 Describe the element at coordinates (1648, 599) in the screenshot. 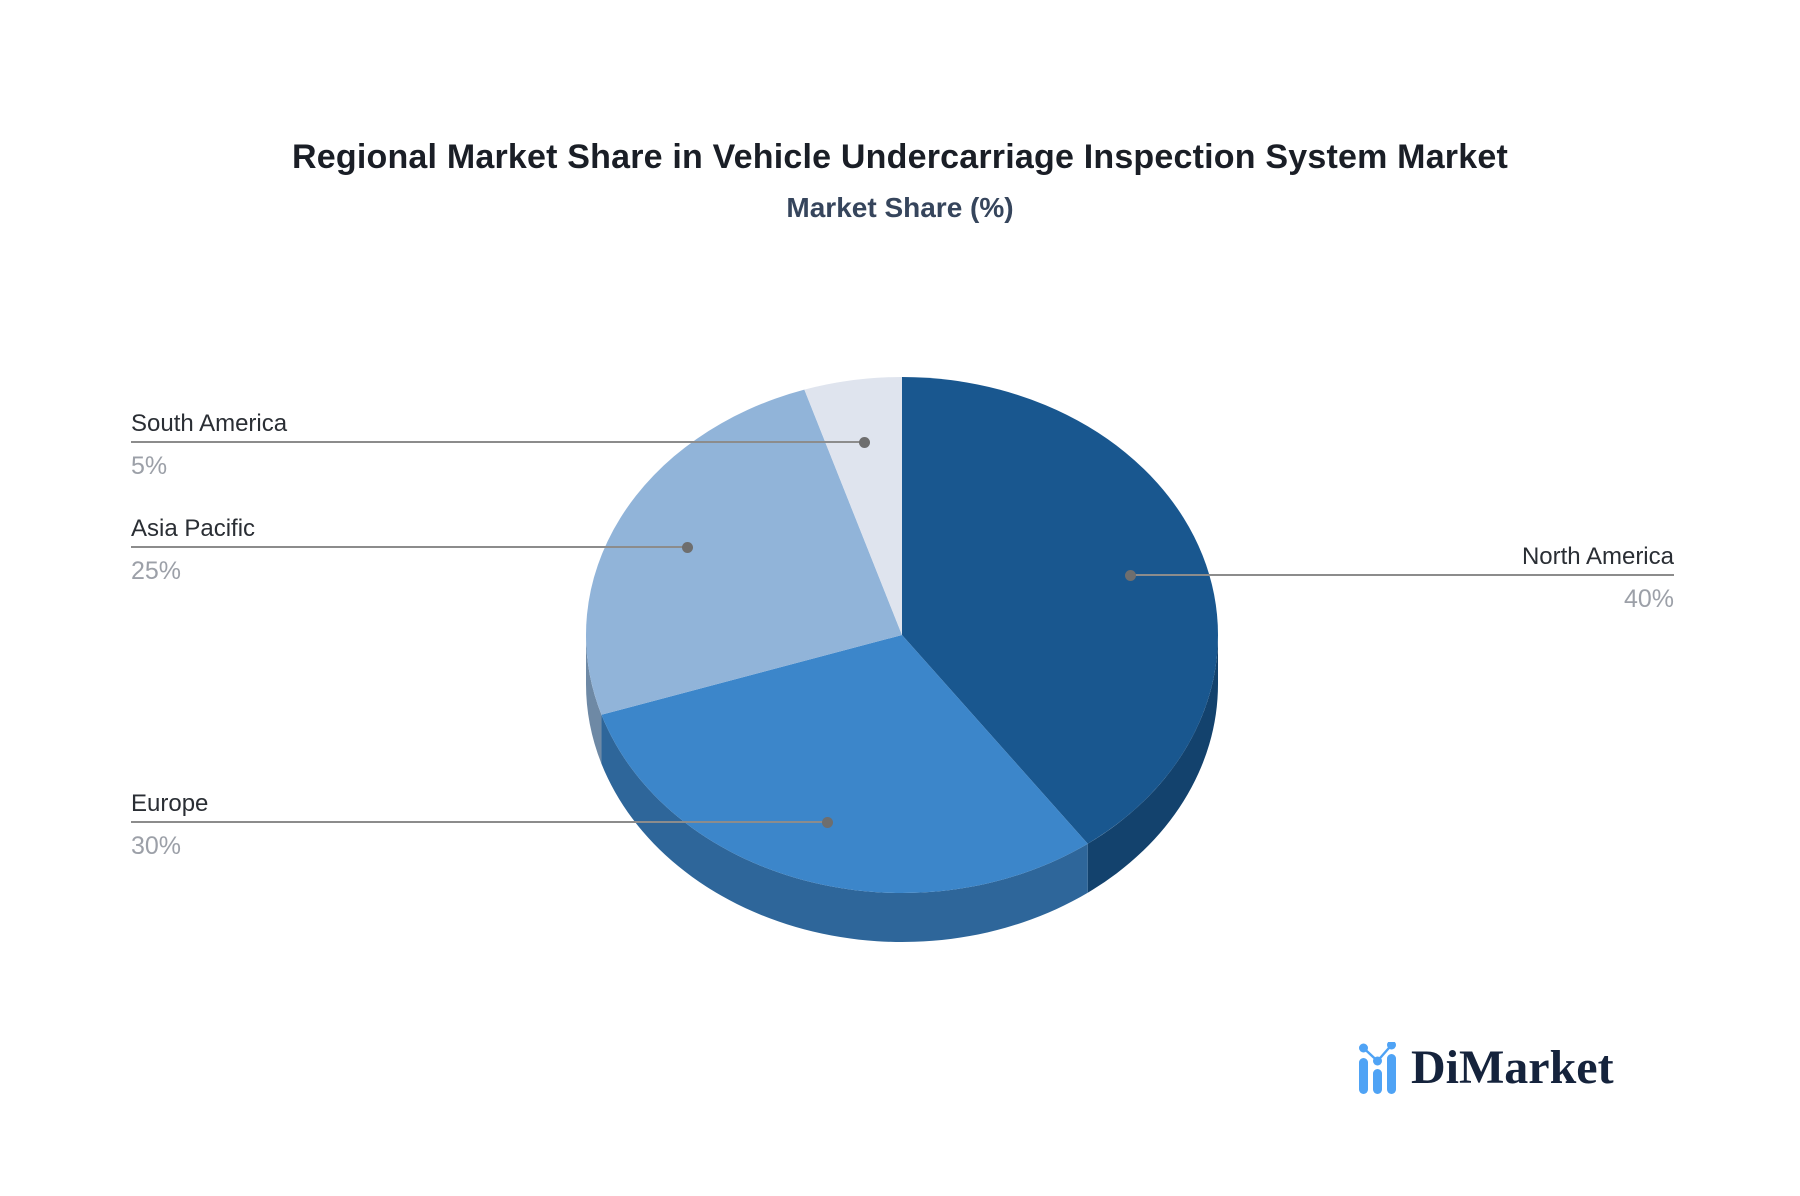

I see `callout-value: 40%` at that location.